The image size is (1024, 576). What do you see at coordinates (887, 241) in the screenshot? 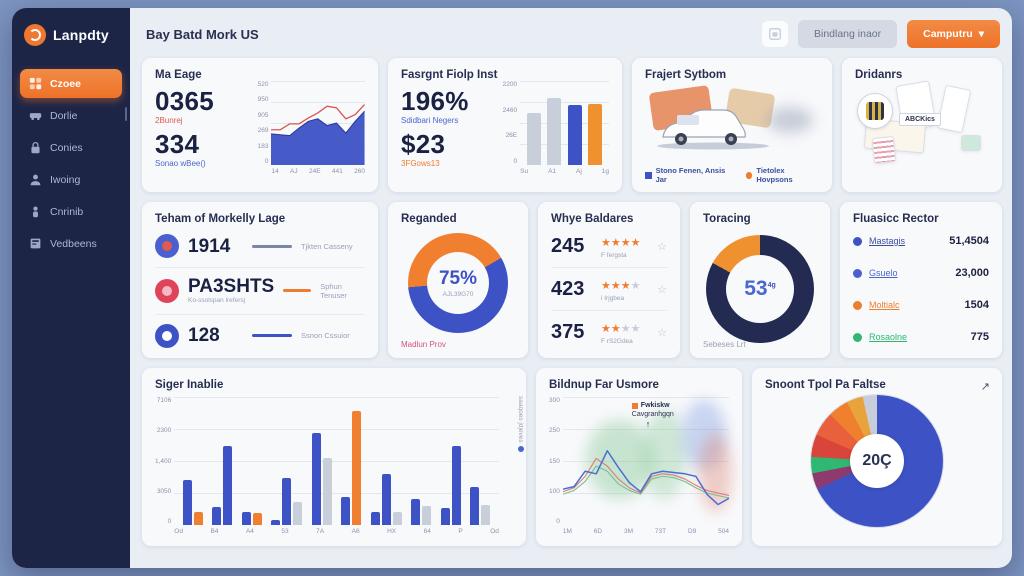
I see `finance-link: Mastagis` at bounding box center [887, 241].